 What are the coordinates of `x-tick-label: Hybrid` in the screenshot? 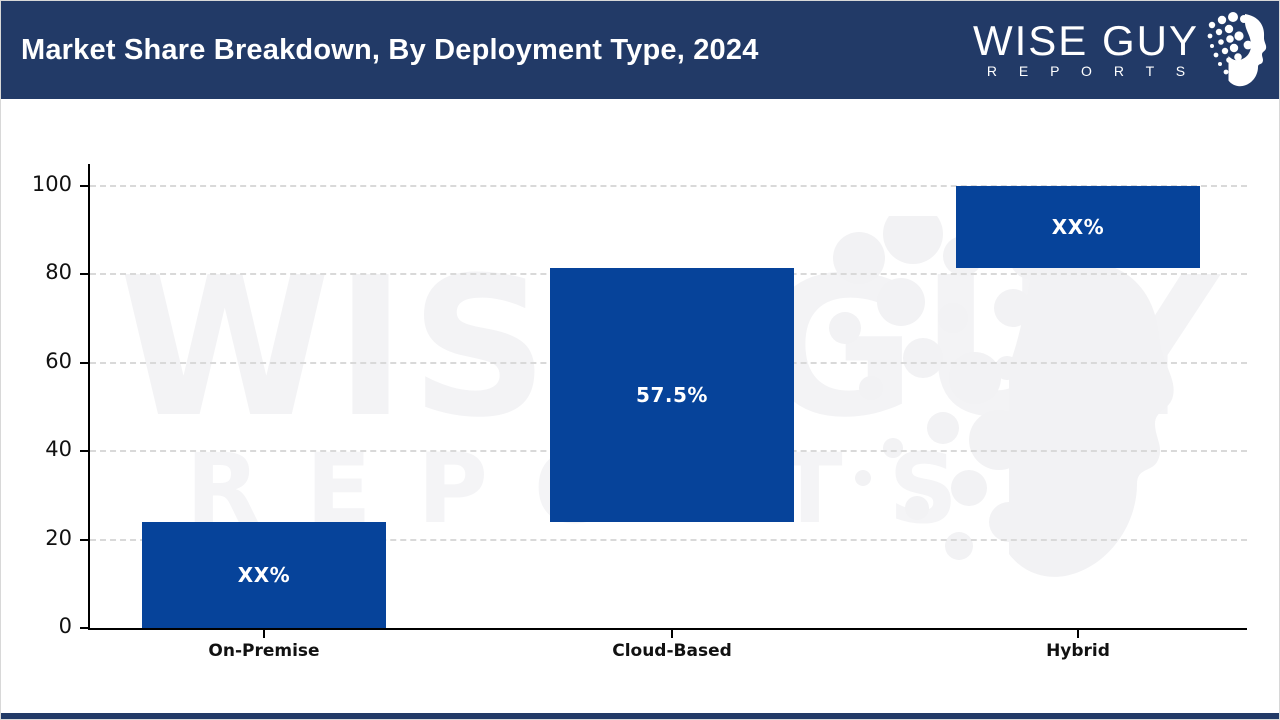 It's located at (1078, 651).